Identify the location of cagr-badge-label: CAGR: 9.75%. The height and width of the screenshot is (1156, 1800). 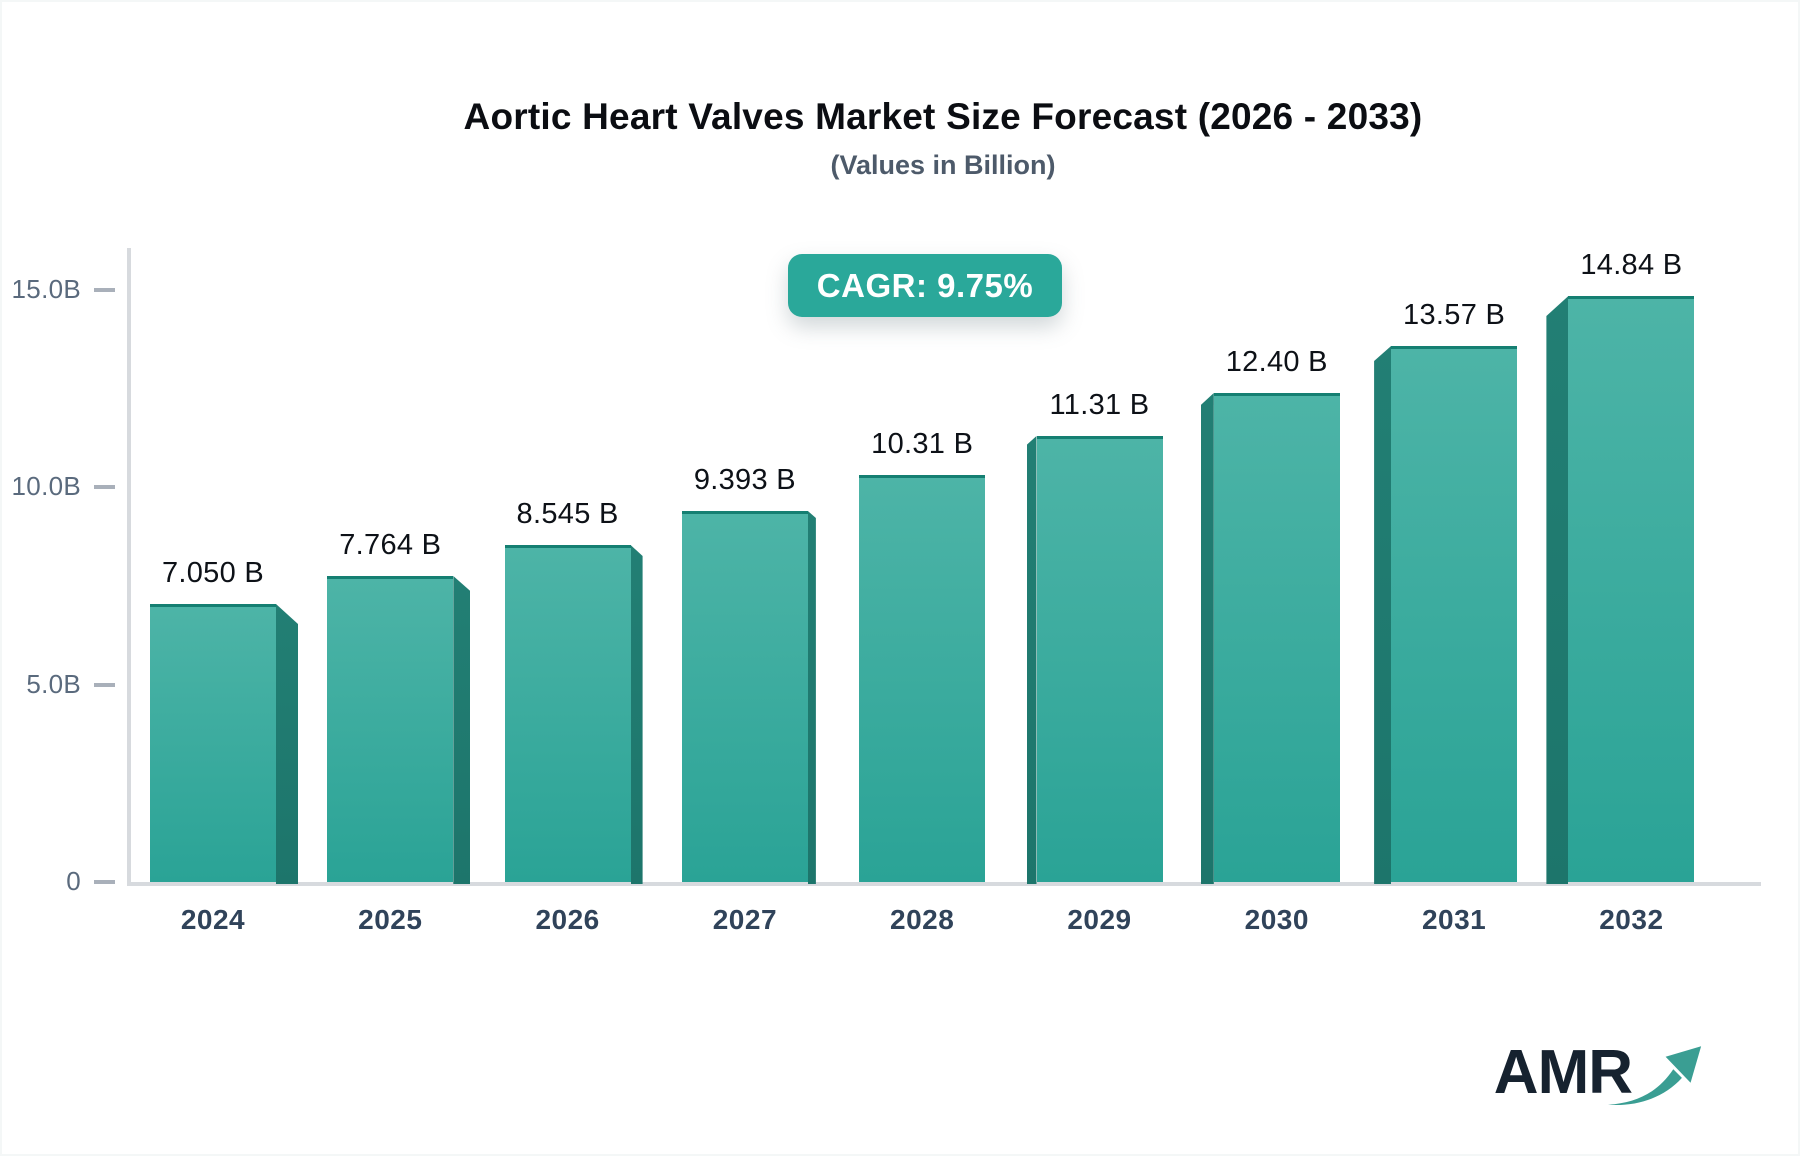
(925, 285).